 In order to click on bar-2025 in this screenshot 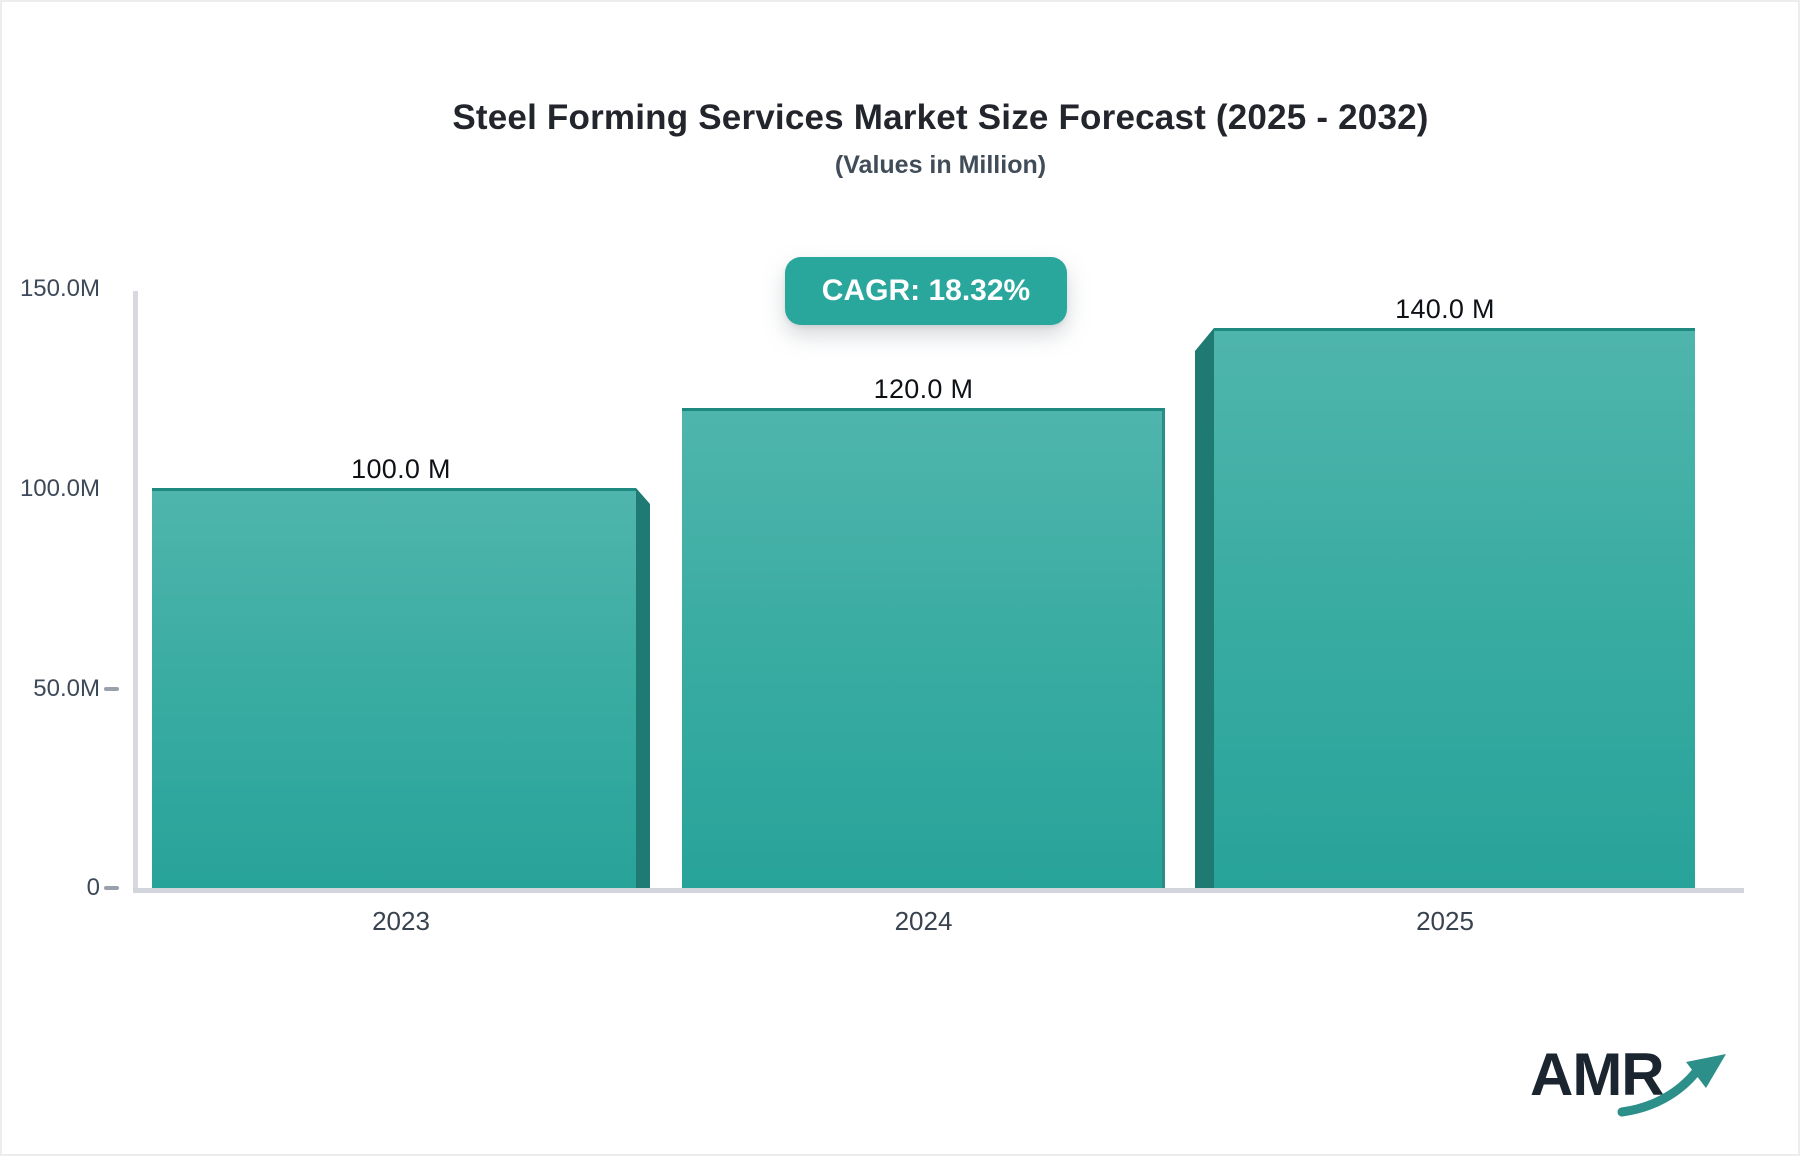, I will do `click(1454, 608)`.